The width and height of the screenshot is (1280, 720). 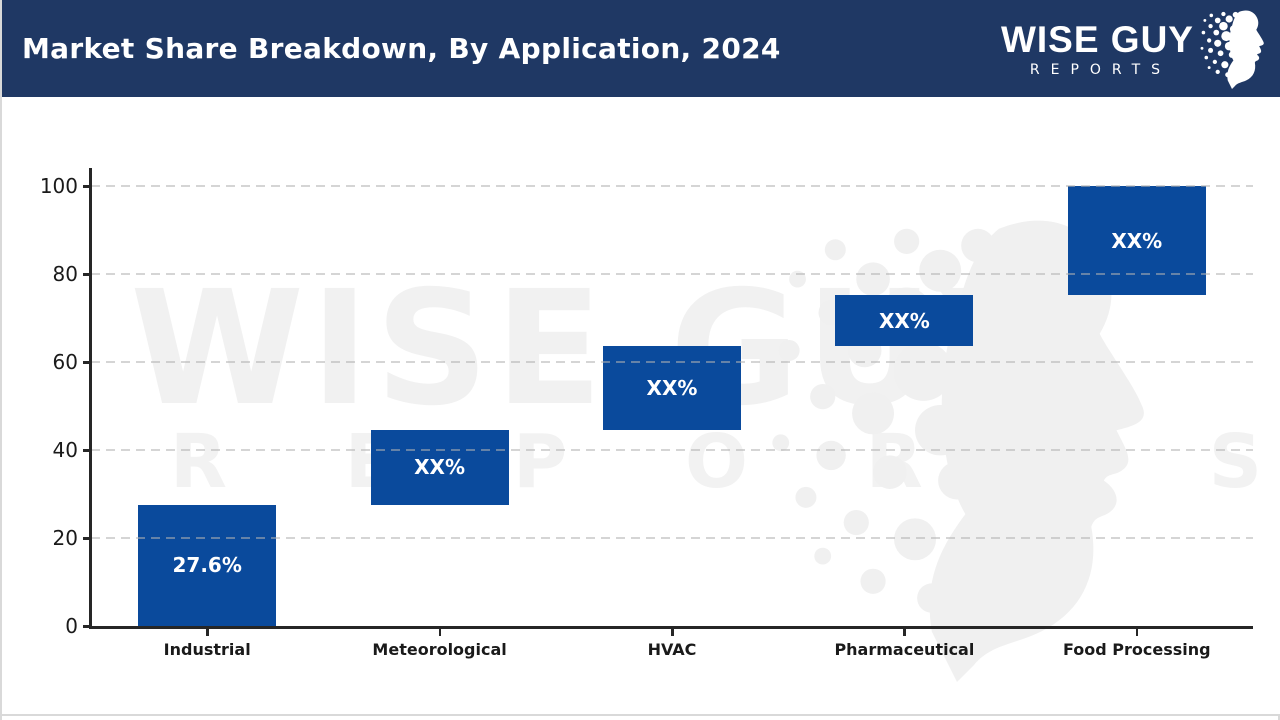 What do you see at coordinates (207, 649) in the screenshot?
I see `x-category-label: Industrial` at bounding box center [207, 649].